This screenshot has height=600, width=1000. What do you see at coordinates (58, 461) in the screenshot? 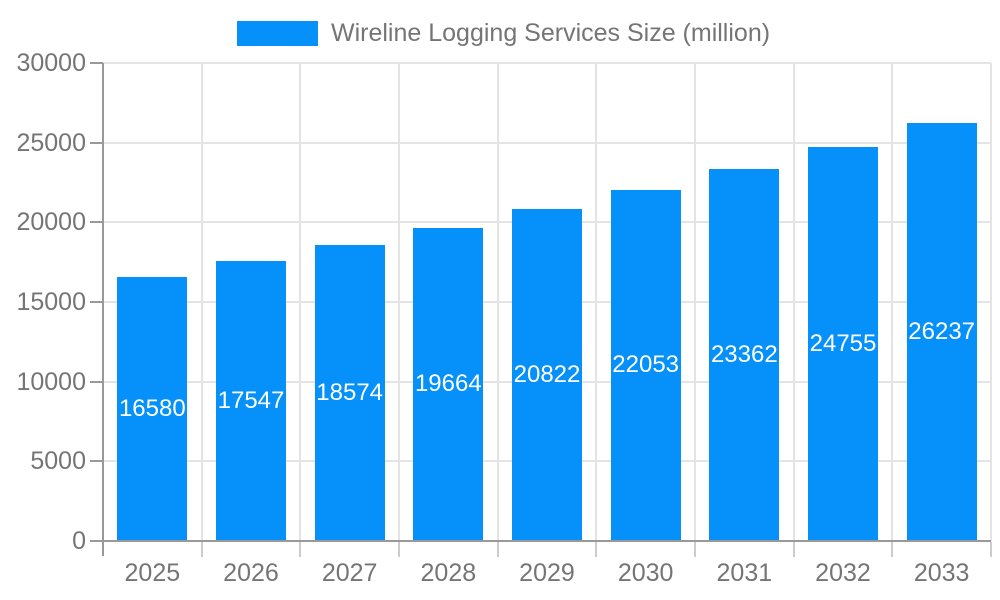
I see `y-axis-label: 5000` at bounding box center [58, 461].